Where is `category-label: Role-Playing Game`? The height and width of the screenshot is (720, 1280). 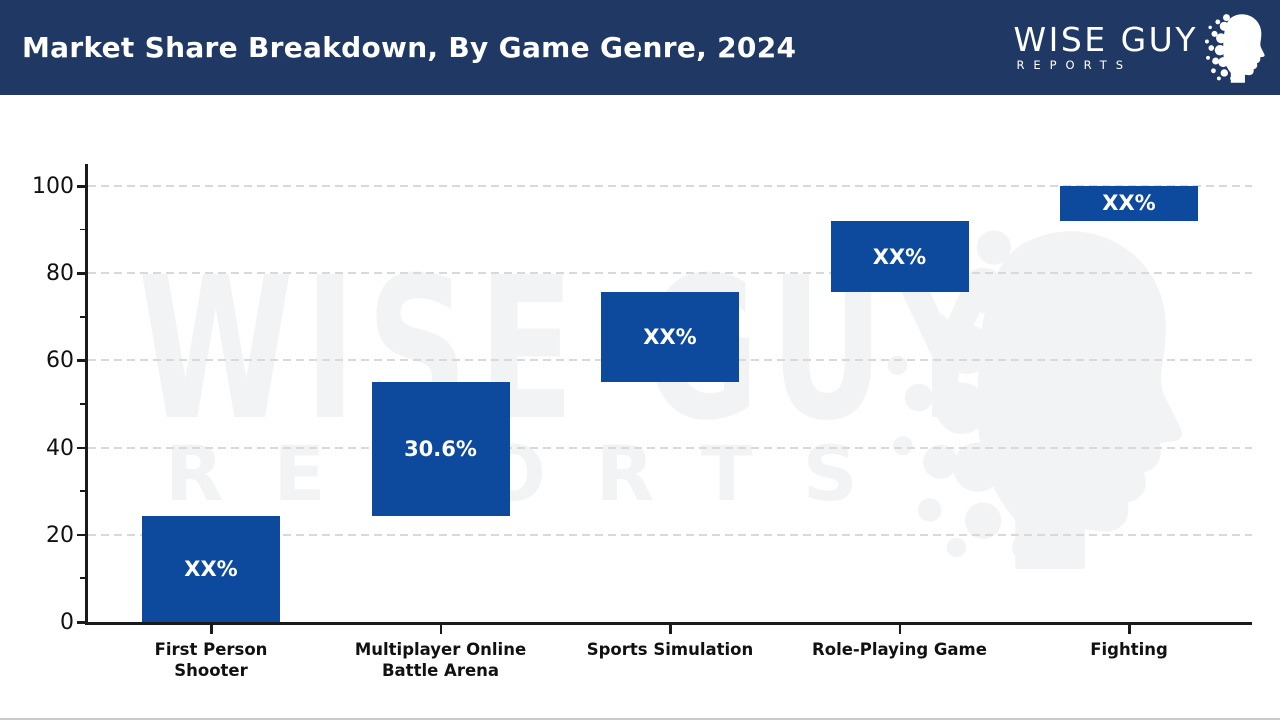 category-label: Role-Playing Game is located at coordinates (899, 649).